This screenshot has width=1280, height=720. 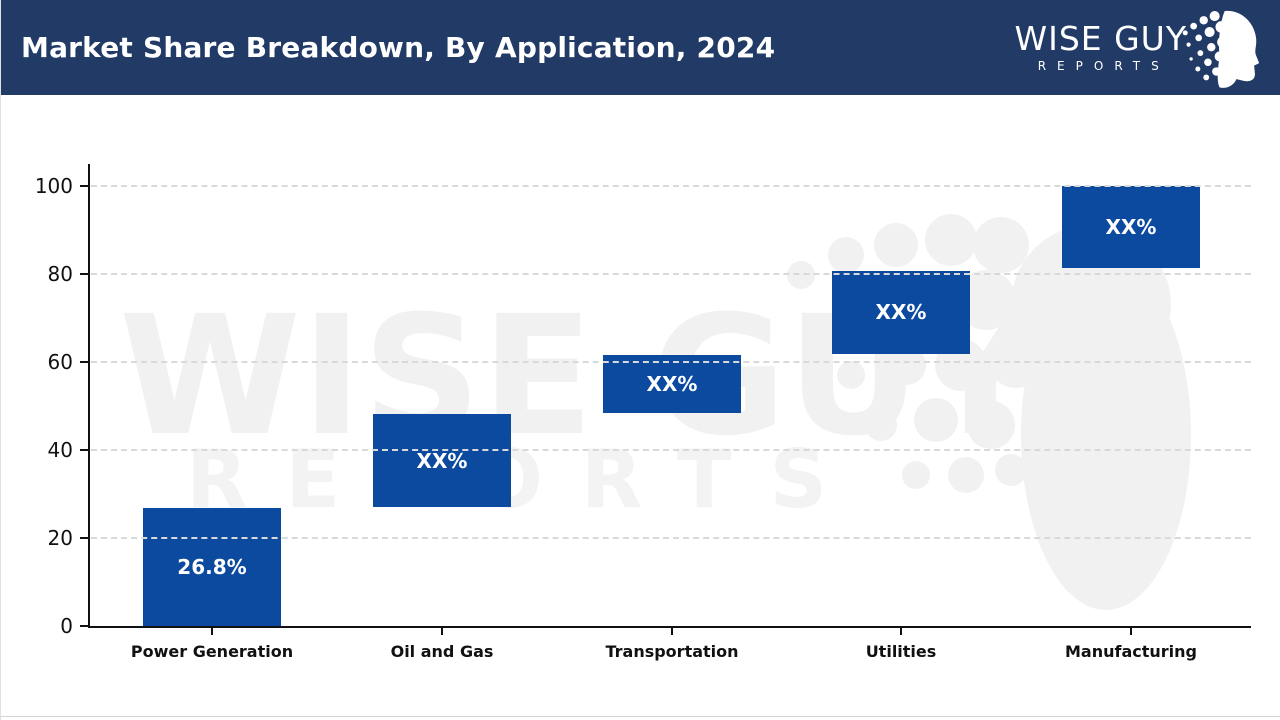 What do you see at coordinates (212, 651) in the screenshot?
I see `x-category-label: Power Generation` at bounding box center [212, 651].